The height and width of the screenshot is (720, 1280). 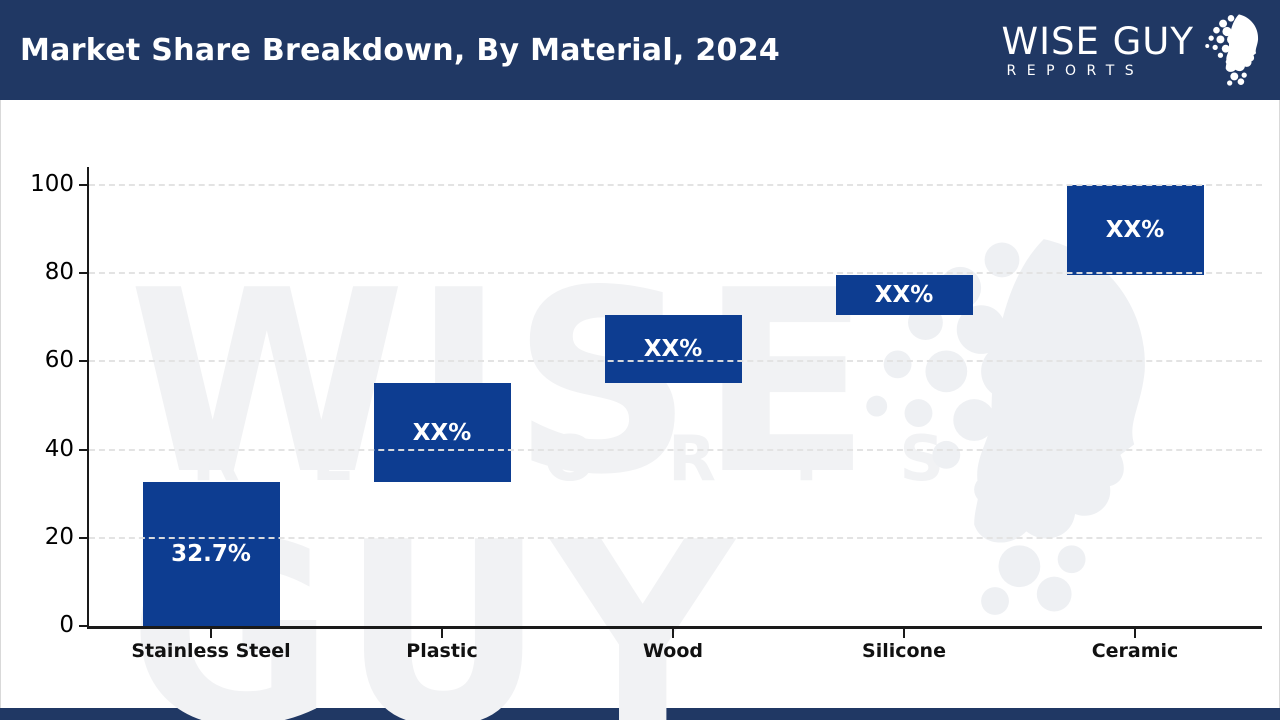 What do you see at coordinates (904, 651) in the screenshot?
I see `x-axis-label-silicone: Silicone` at bounding box center [904, 651].